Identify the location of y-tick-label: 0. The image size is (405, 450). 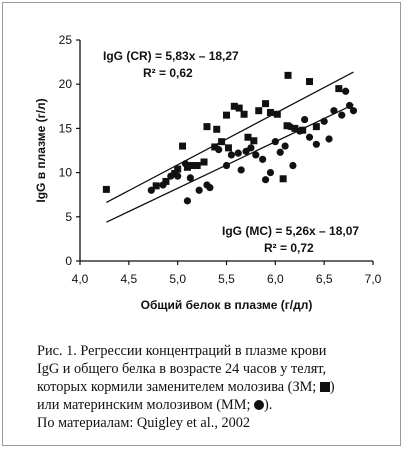
(68, 261).